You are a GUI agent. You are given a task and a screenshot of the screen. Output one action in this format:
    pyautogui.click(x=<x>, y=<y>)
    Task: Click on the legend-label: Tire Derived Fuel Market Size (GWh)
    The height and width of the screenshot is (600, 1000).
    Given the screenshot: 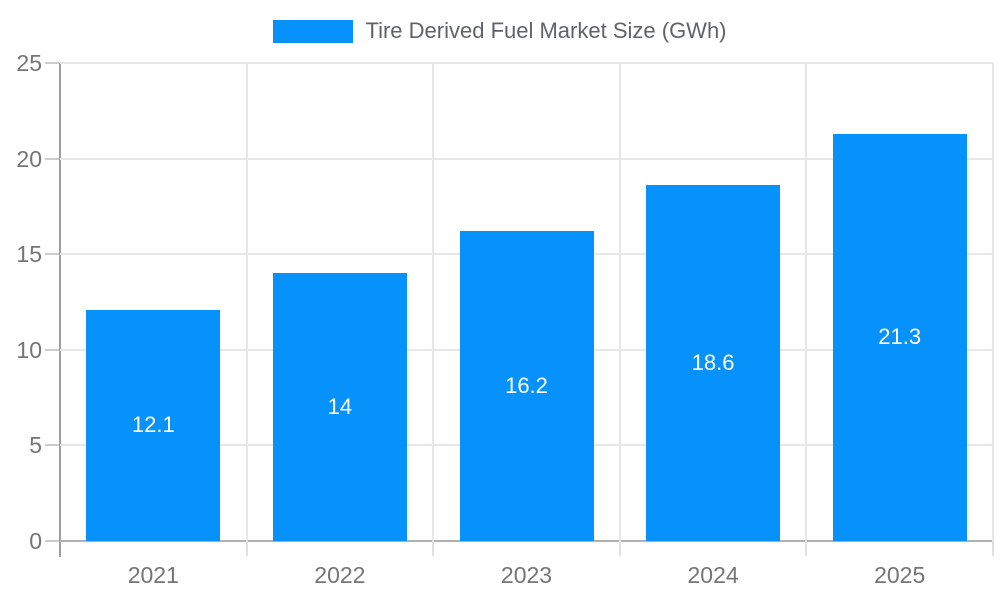 What is the action you would take?
    pyautogui.click(x=546, y=30)
    